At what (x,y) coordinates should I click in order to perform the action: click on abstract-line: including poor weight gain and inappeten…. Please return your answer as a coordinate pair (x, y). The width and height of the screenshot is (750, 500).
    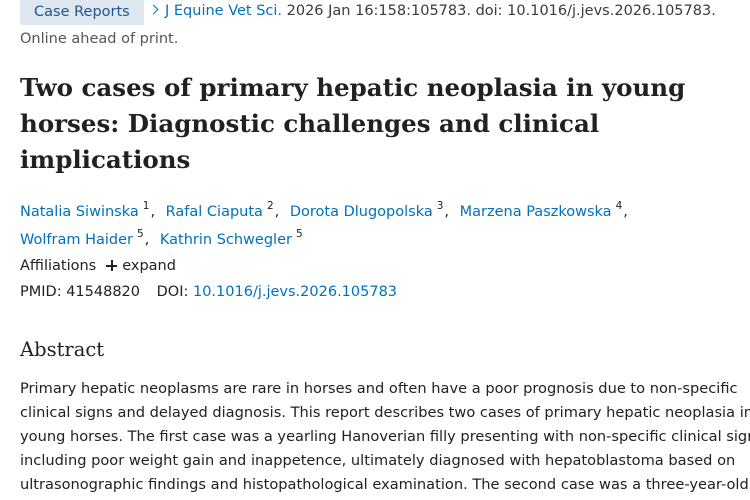
    Looking at the image, I should click on (378, 460).